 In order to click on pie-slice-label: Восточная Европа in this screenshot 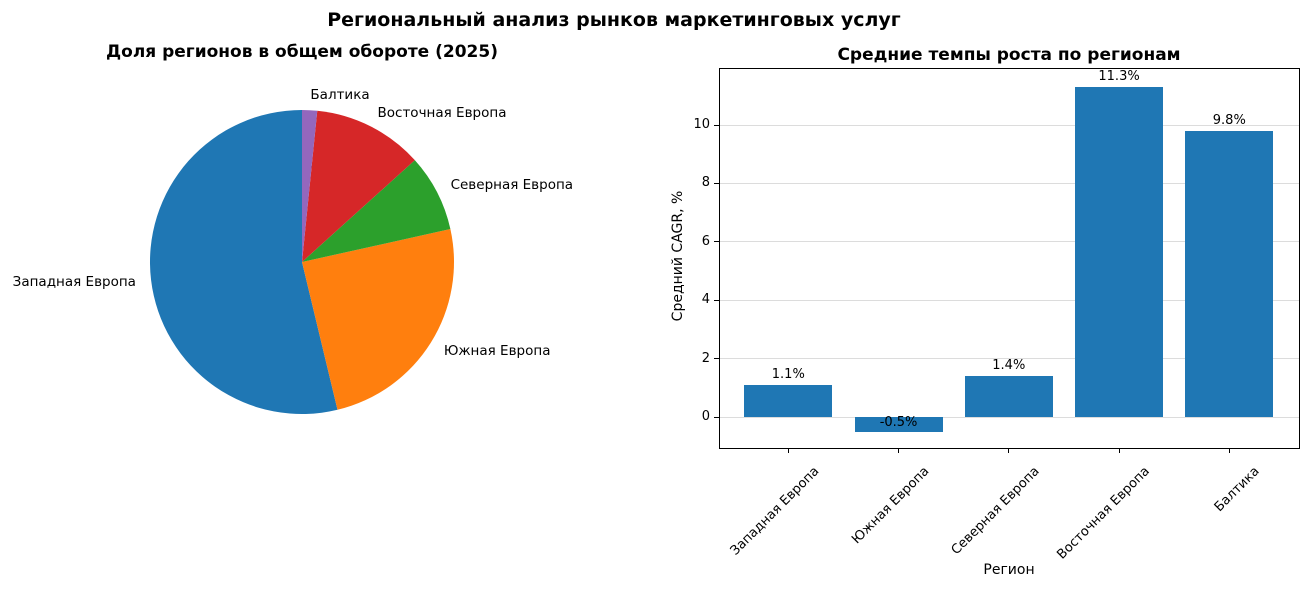, I will do `click(442, 112)`.